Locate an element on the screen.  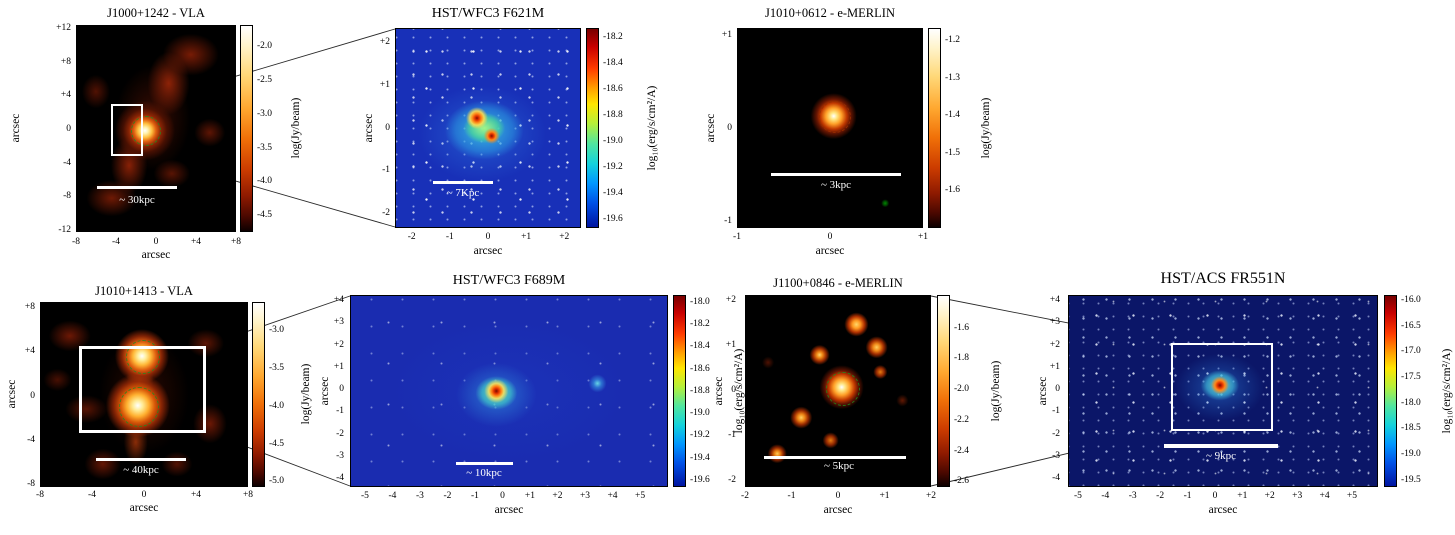
colorbar-tick-label: -16.5 is located at coordinates (1411, 325).